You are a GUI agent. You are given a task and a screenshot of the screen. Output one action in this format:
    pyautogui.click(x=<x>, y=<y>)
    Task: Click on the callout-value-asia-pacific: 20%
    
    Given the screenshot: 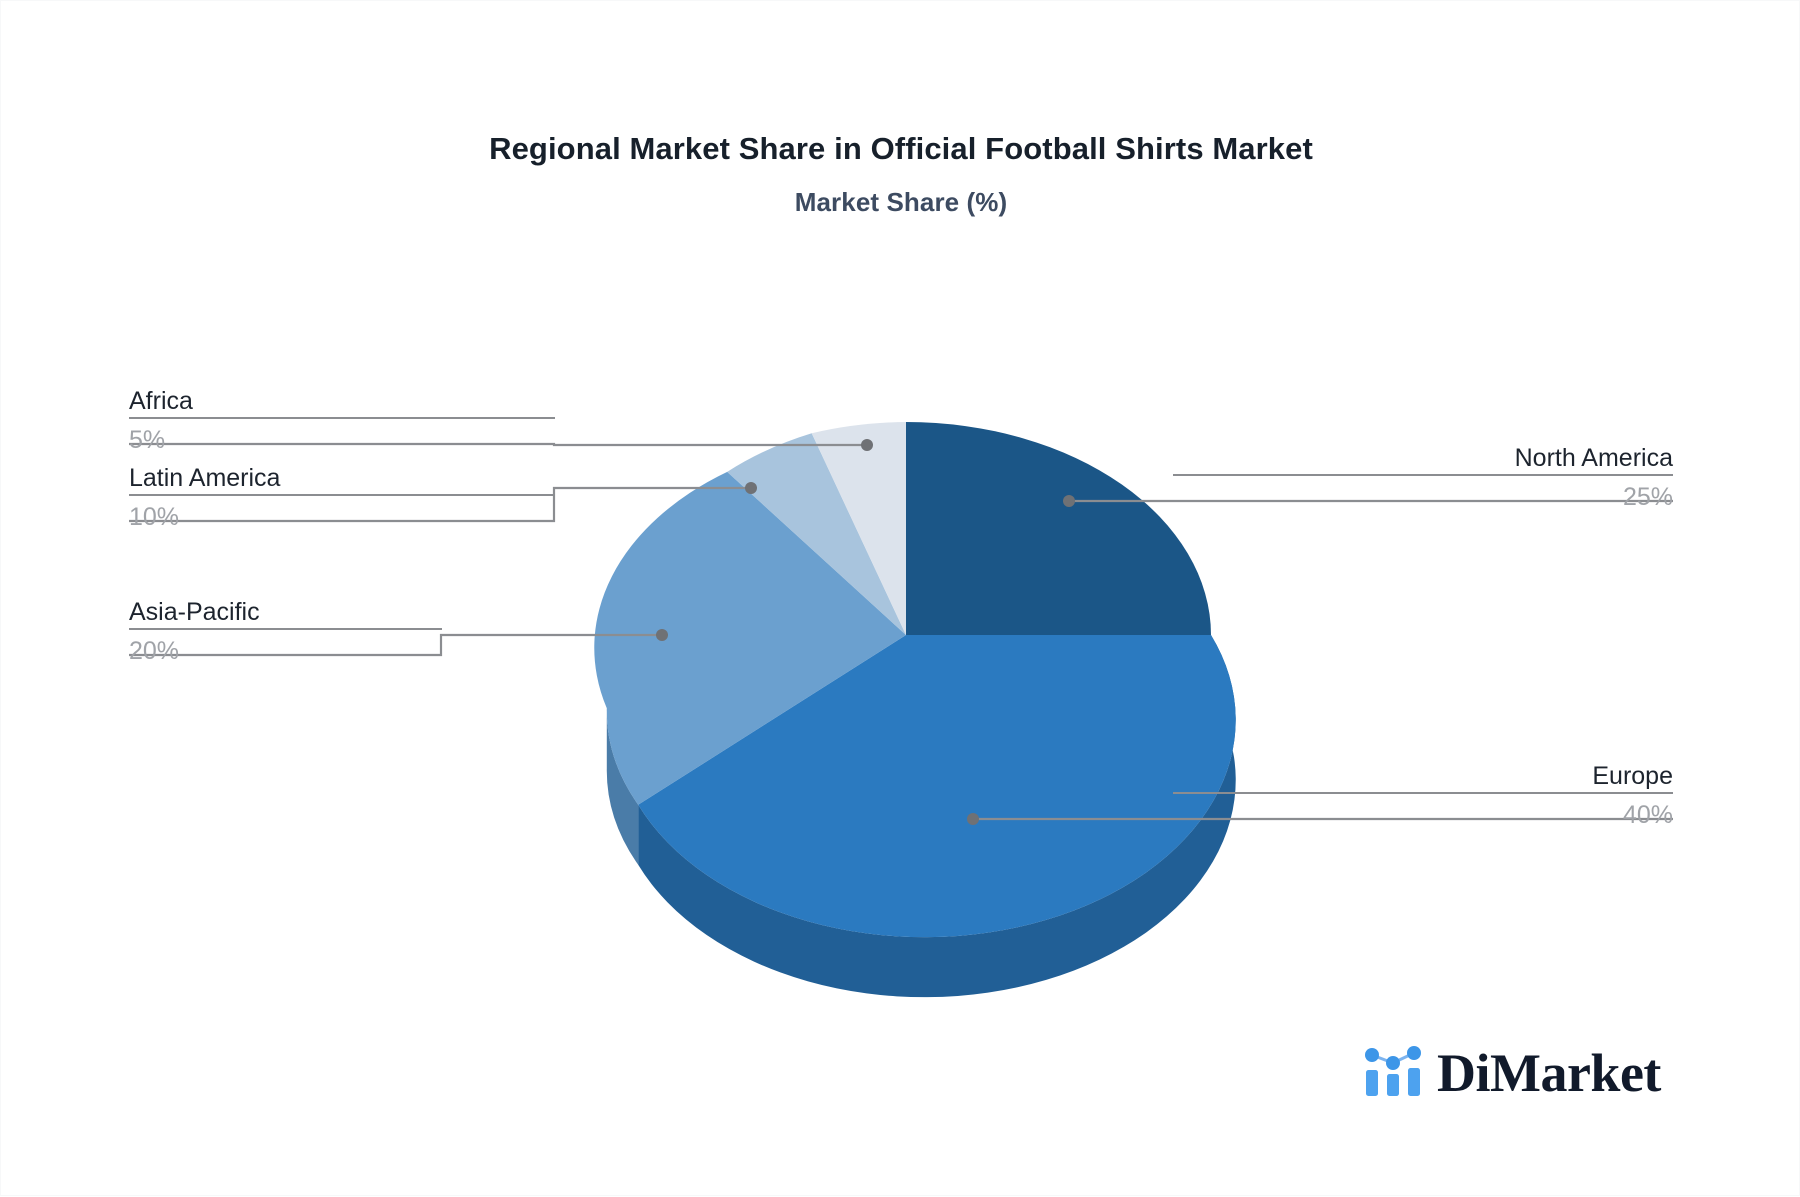 What is the action you would take?
    pyautogui.click(x=154, y=651)
    